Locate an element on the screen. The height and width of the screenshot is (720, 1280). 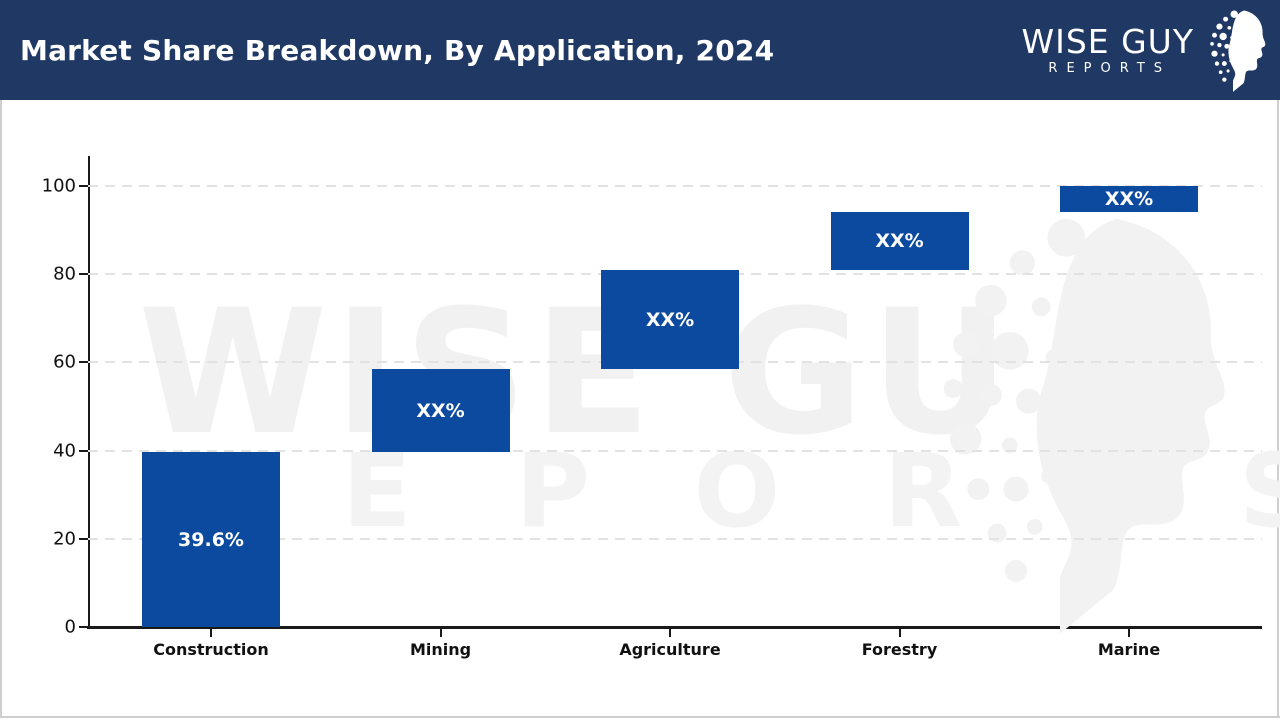
head-profile-dots-icon is located at coordinates (1238, 51).